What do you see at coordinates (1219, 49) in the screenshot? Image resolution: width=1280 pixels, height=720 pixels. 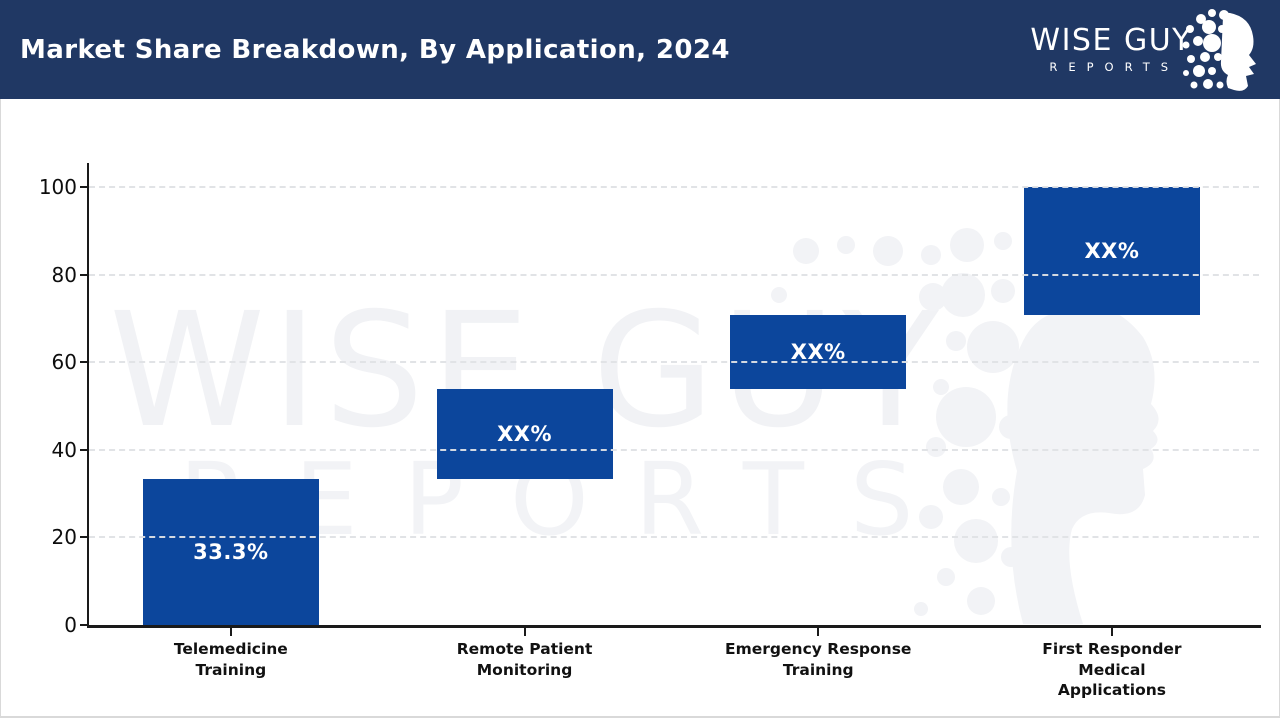 I see `logo-face-icon` at bounding box center [1219, 49].